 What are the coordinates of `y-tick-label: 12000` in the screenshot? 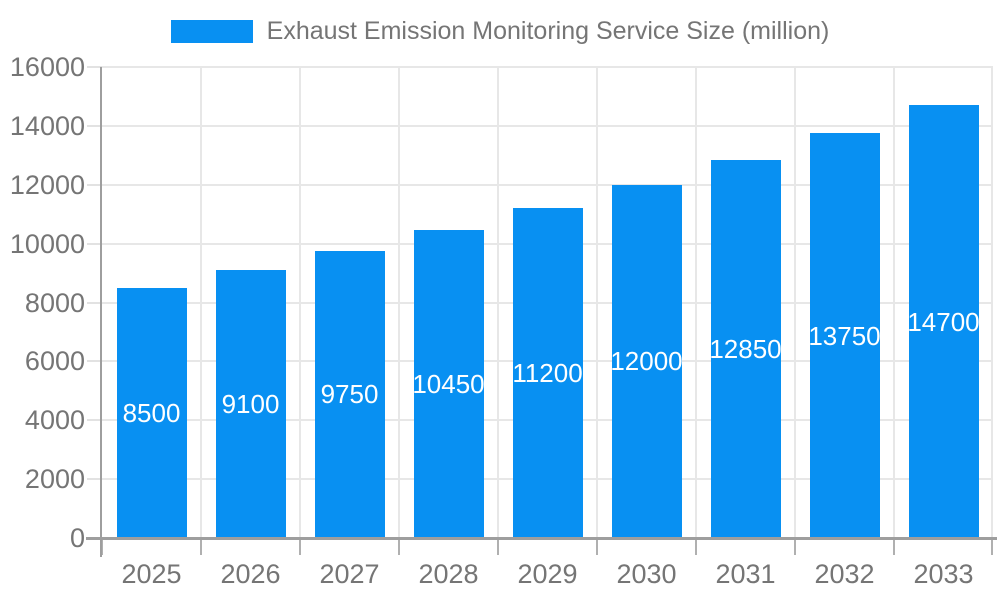 It's located at (47, 184).